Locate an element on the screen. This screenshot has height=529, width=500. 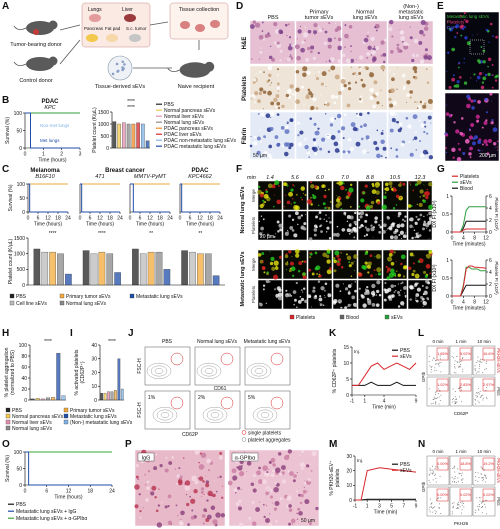
legend-label: sEVs is located at coordinates (397, 318).